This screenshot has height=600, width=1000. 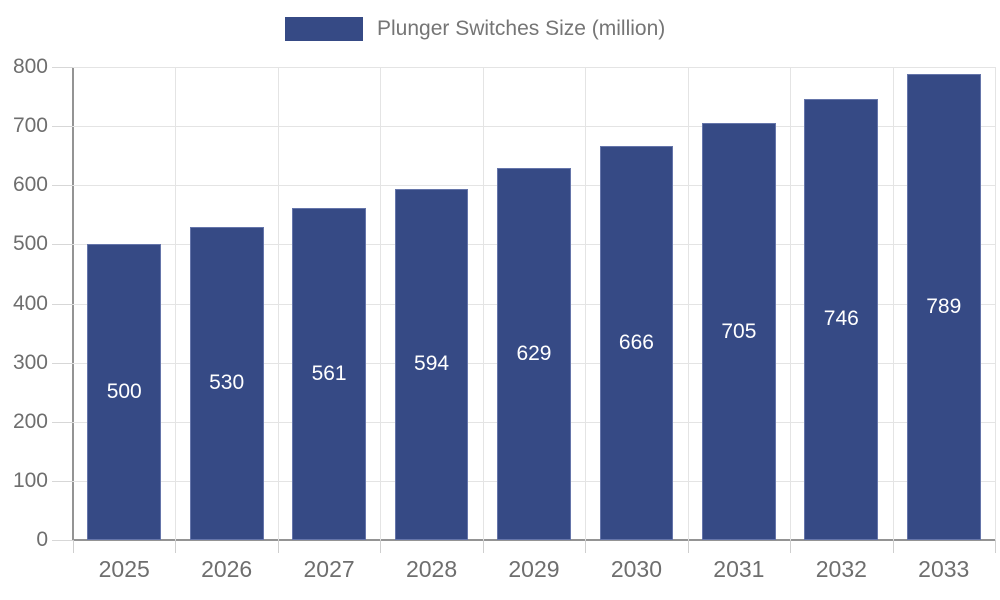 I want to click on bar-value-label: 705, so click(x=739, y=331).